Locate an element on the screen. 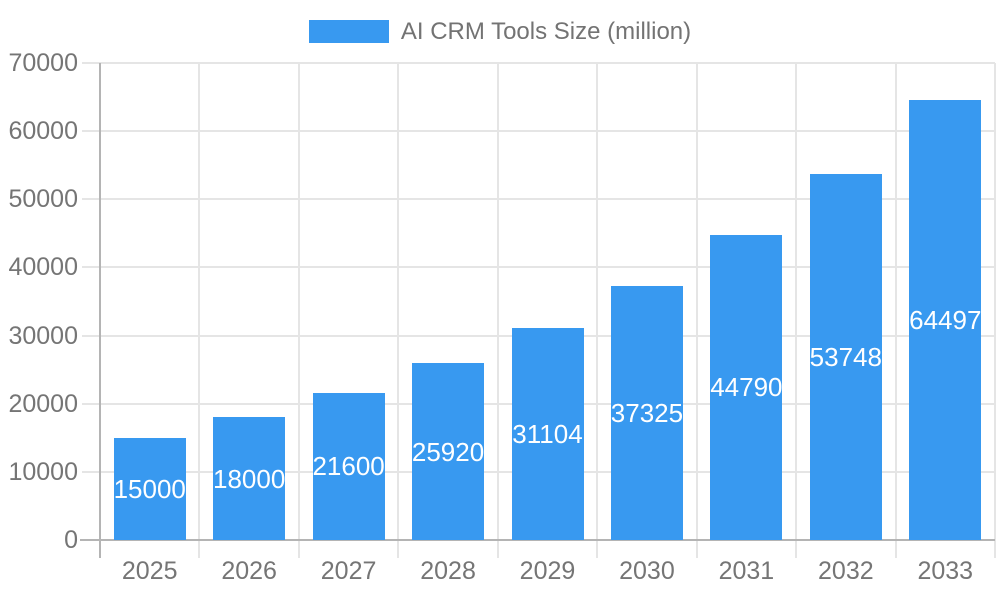 The height and width of the screenshot is (600, 1000). bar-value-label: 21600 is located at coordinates (348, 466).